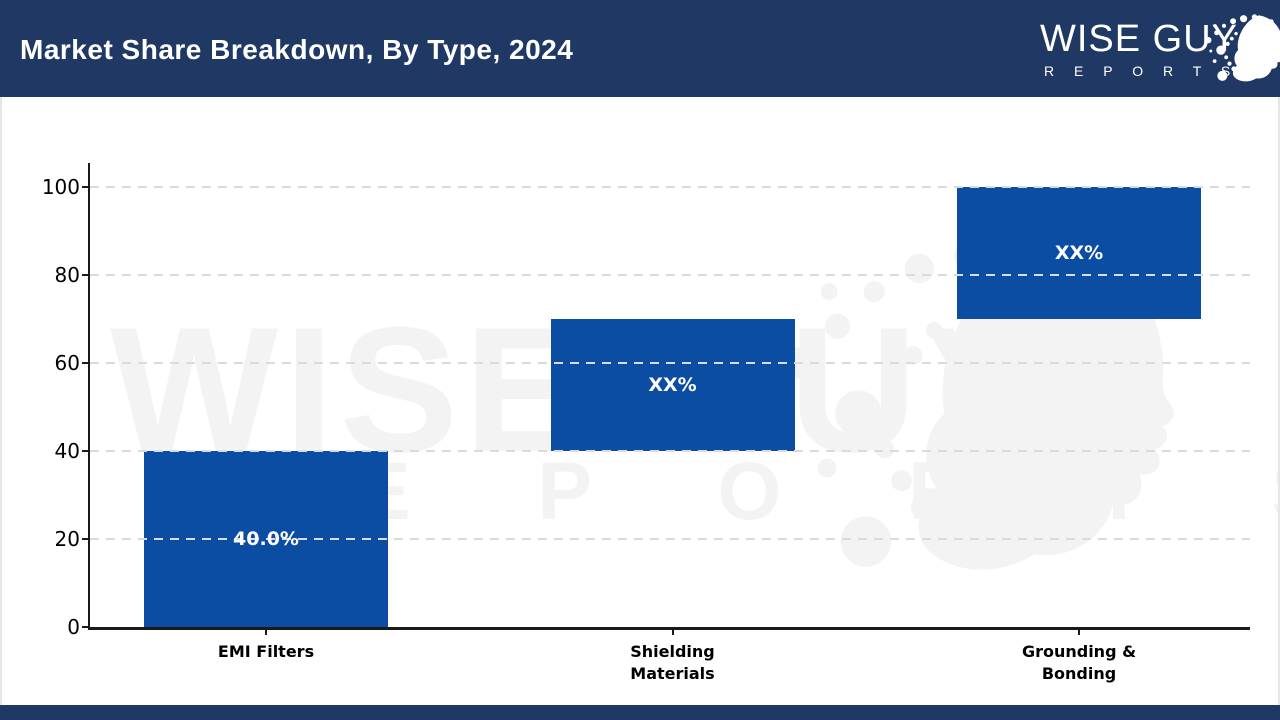  Describe the element at coordinates (73, 627) in the screenshot. I see `y-tick-label: 0` at that location.